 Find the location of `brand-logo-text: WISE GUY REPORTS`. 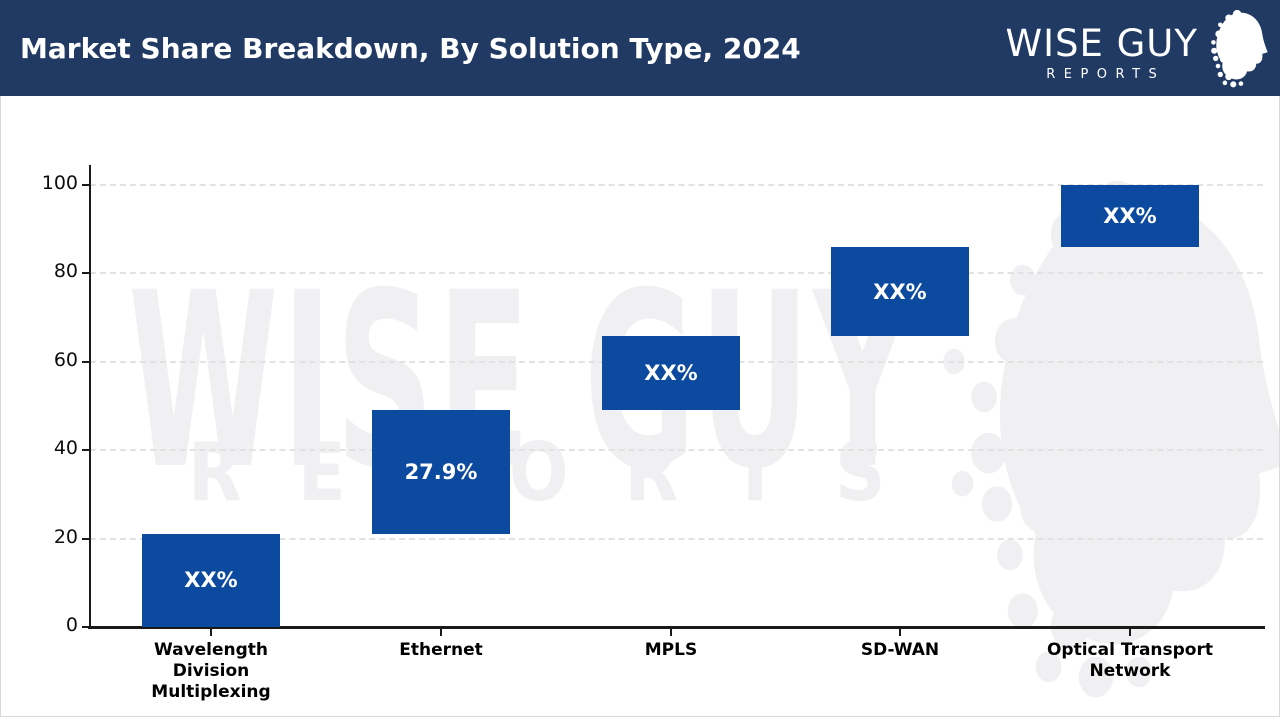

brand-logo-text: WISE GUY REPORTS is located at coordinates (1102, 53).